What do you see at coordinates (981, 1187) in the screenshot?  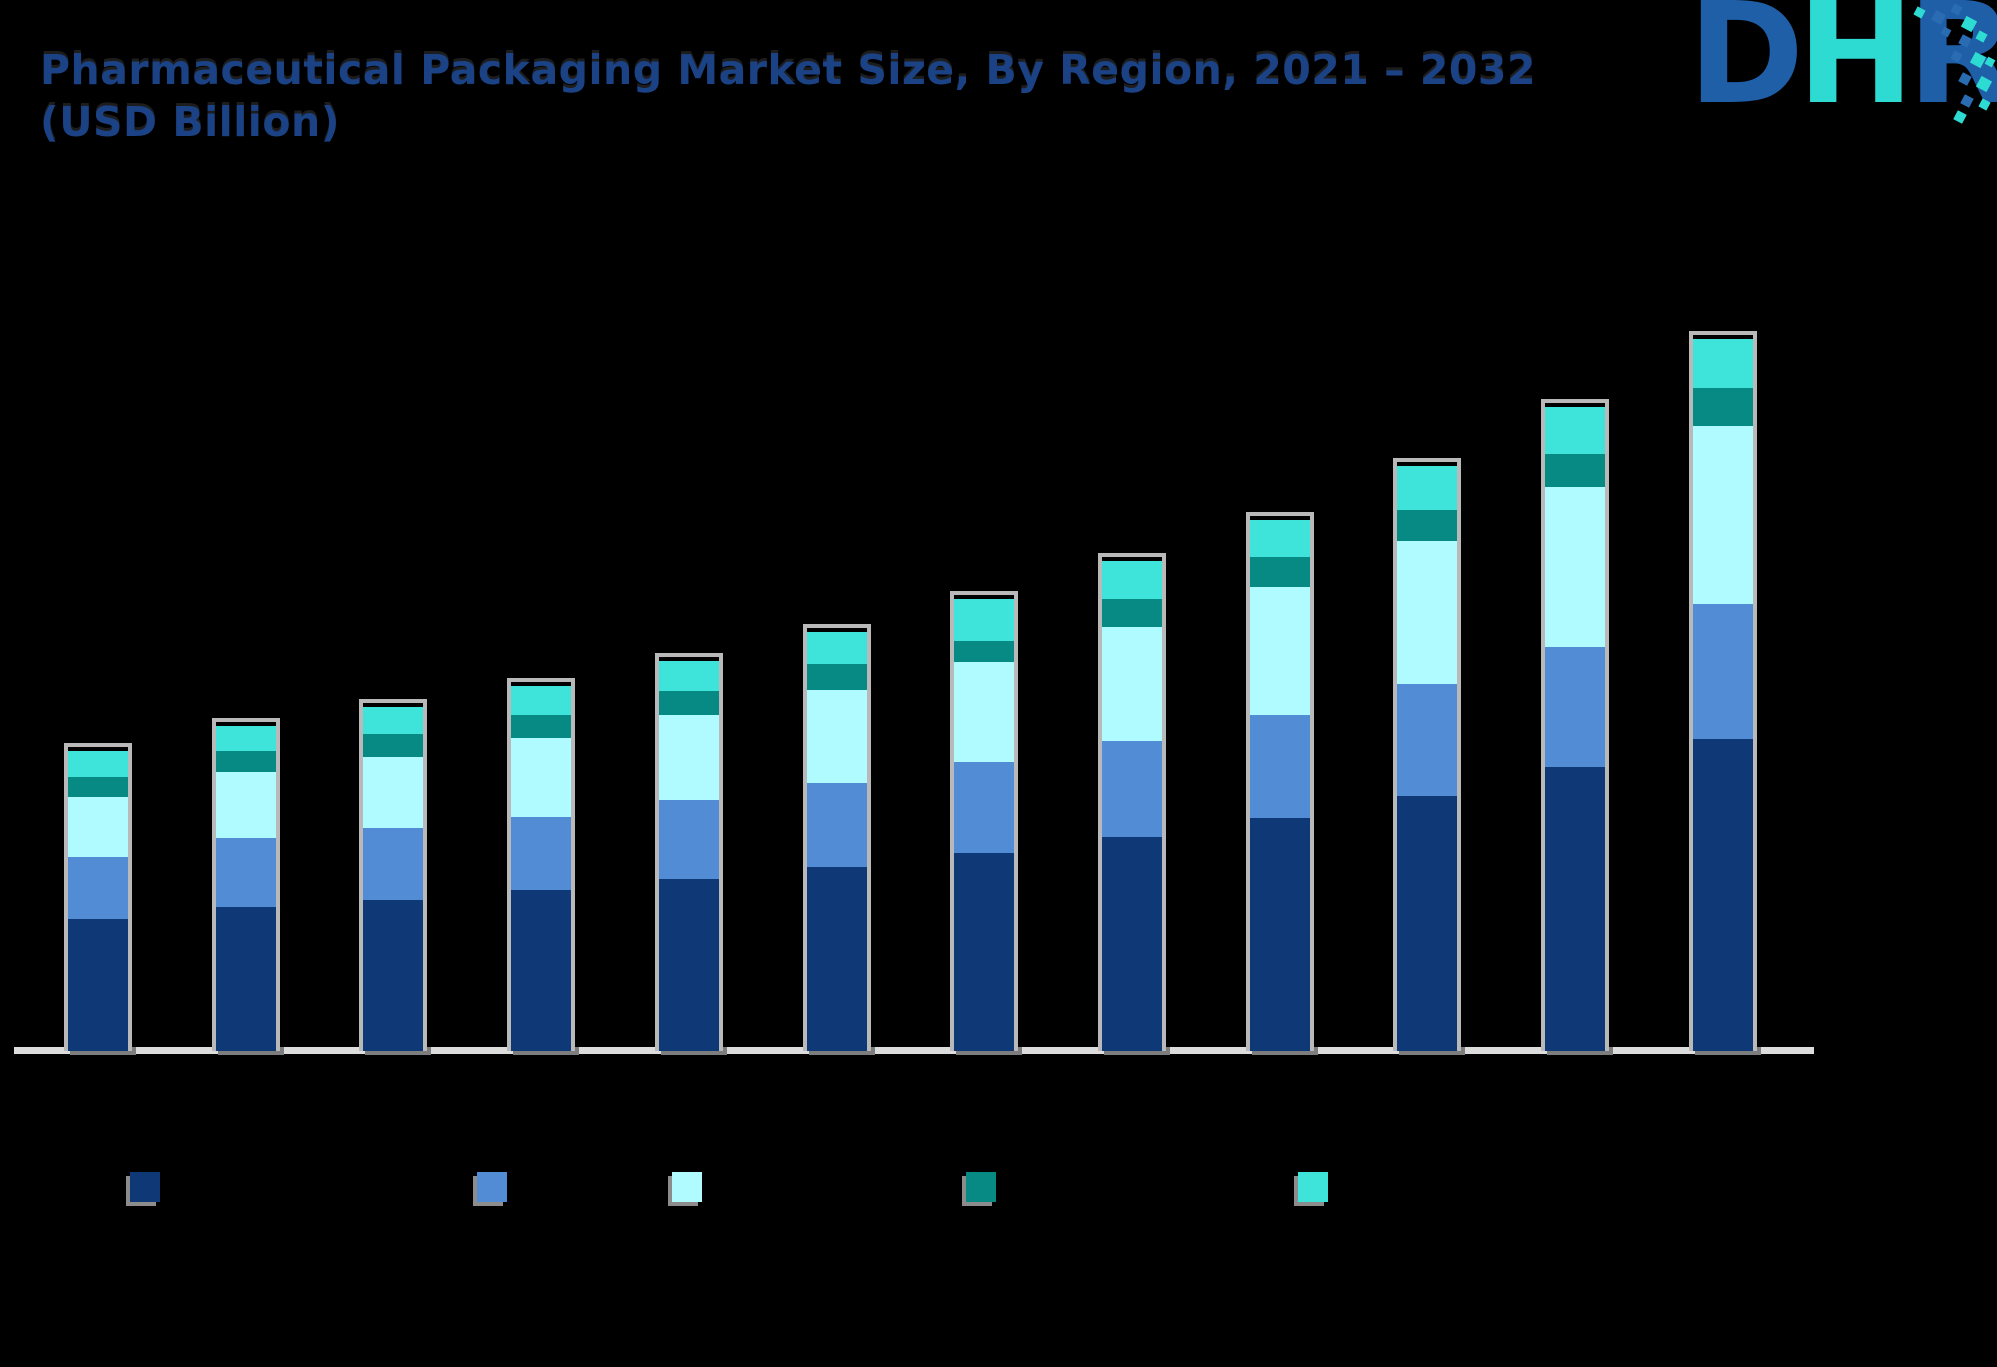 I see `legend-swatch-series-4-dark-teal` at bounding box center [981, 1187].